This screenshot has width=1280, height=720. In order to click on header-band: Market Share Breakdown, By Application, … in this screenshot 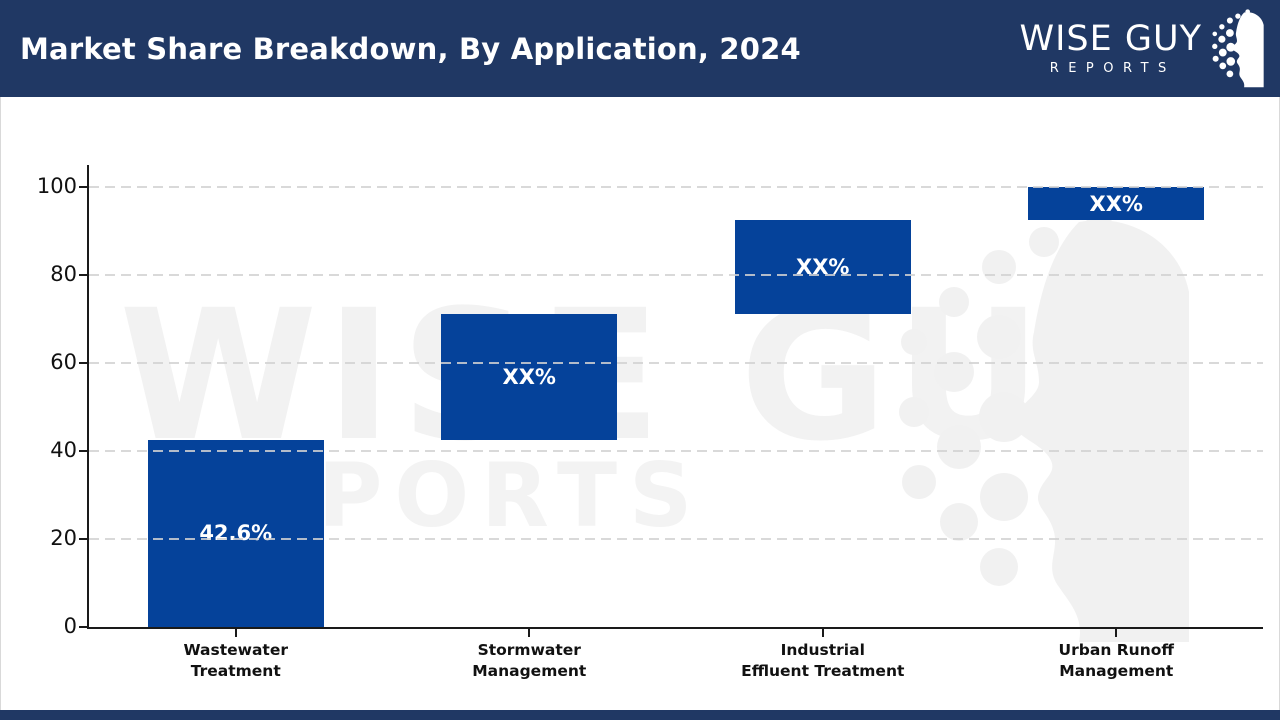, I will do `click(640, 48)`.